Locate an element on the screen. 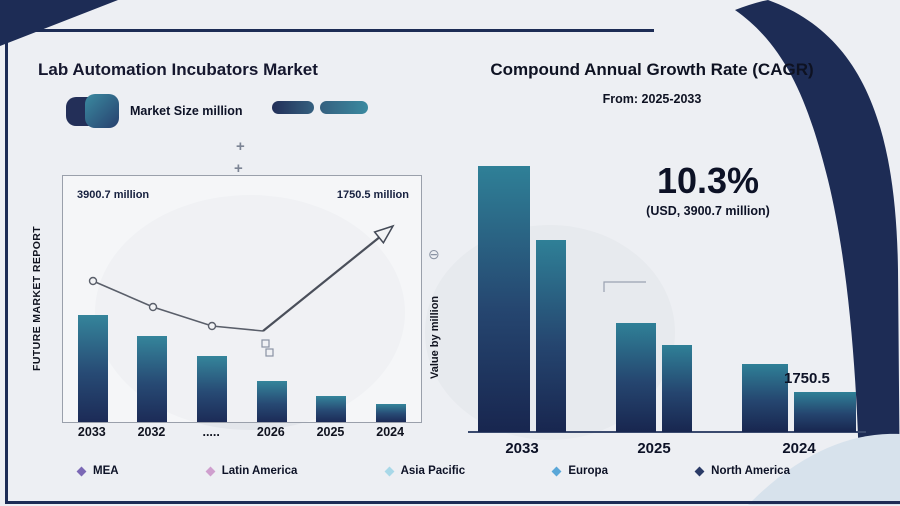 This screenshot has height=506, width=900. left-bar-2032 is located at coordinates (152, 379).